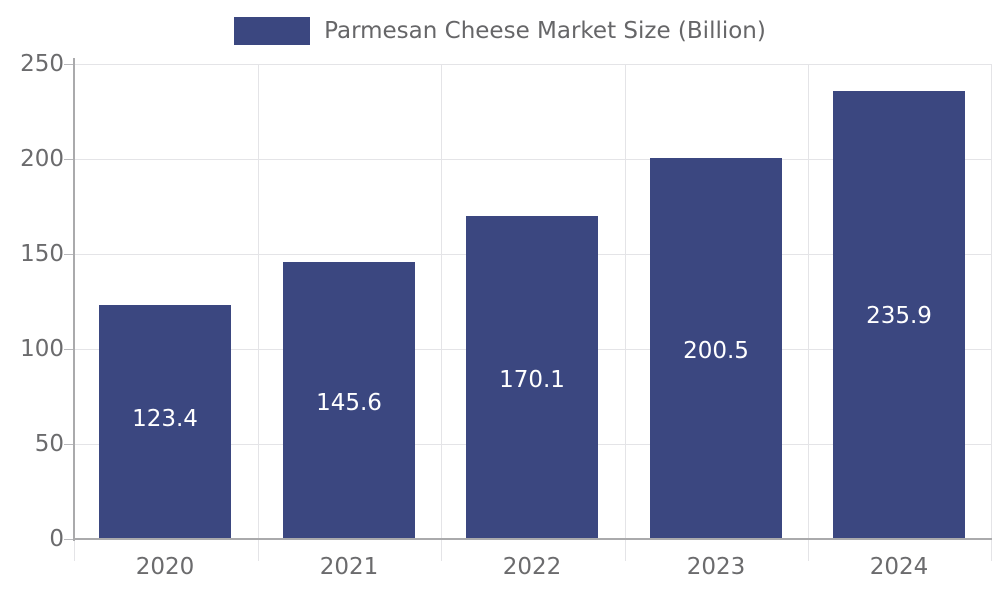  I want to click on legend-item-parmesan-cheese-market-size: Parmesan Cheese Market Size (Billion), so click(500, 31).